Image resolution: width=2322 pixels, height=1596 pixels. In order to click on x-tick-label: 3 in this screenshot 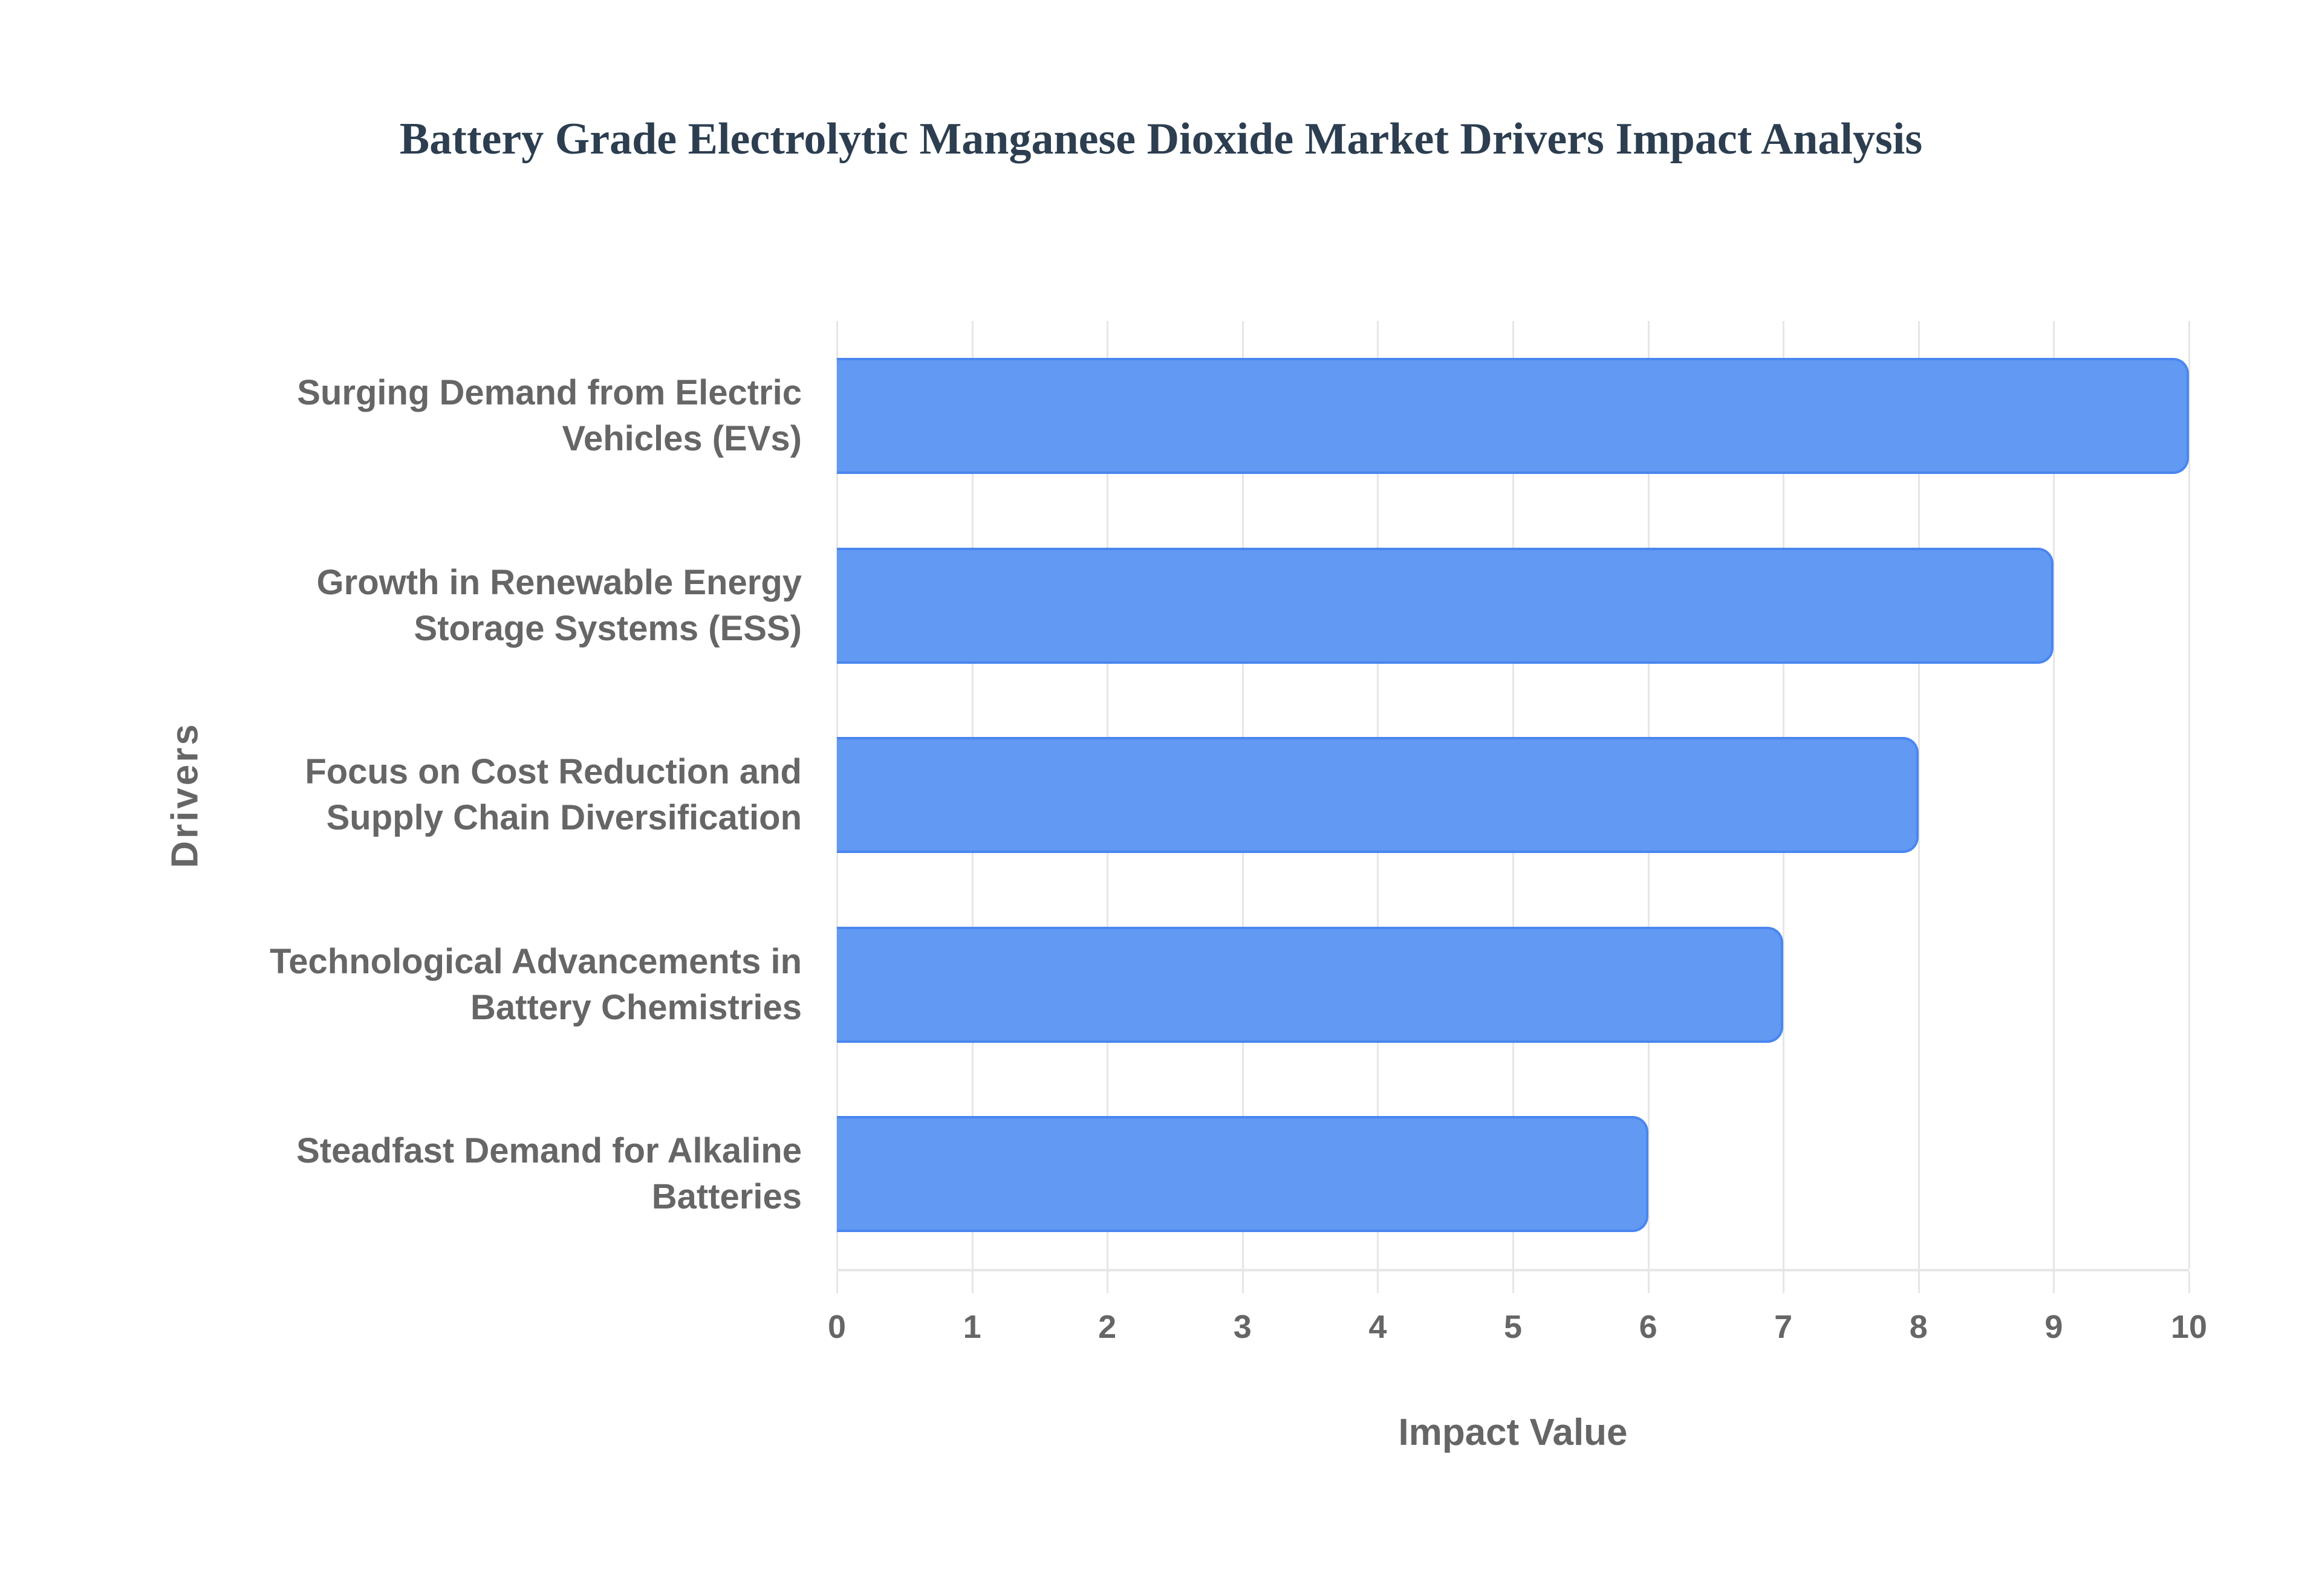, I will do `click(1242, 1327)`.